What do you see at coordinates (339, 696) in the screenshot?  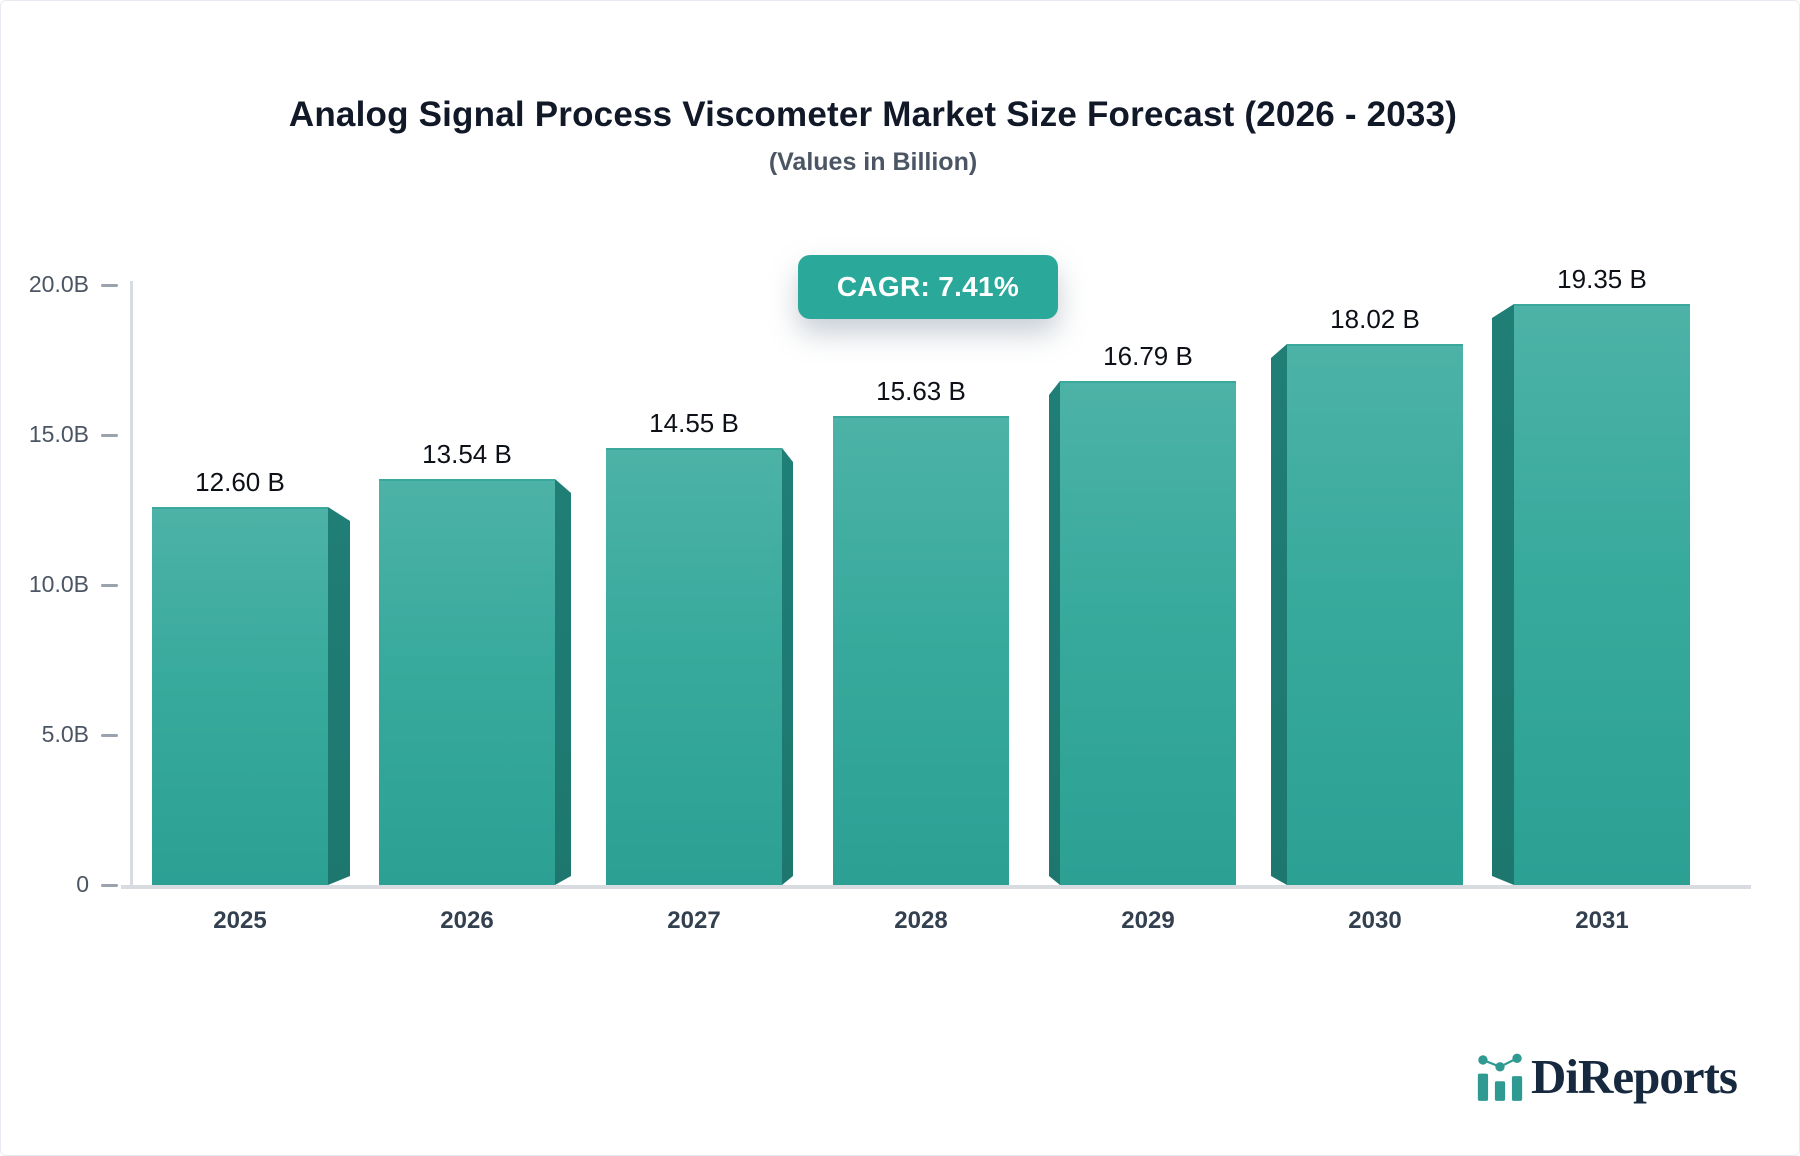 I see `bar-side-2025` at bounding box center [339, 696].